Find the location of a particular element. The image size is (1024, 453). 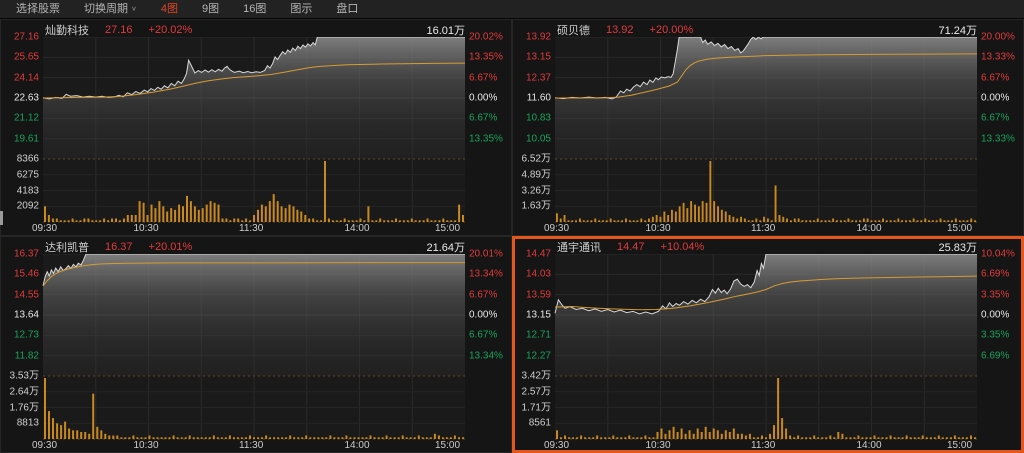

price-axis-label: 13.64 is located at coordinates (26, 315).